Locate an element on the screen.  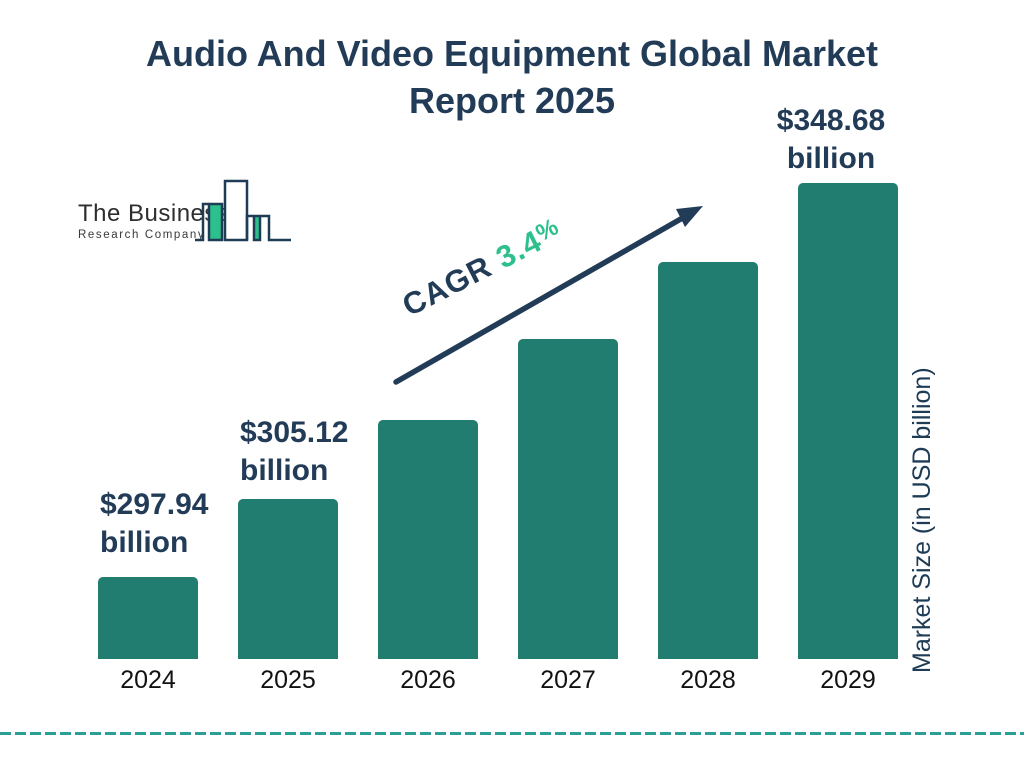
value-unit-2024: billion is located at coordinates (144, 542).